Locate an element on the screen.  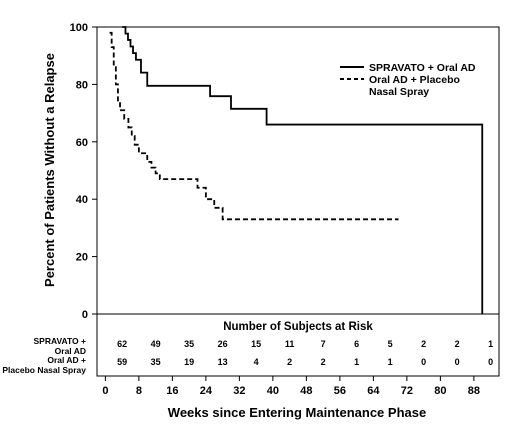
x-tick-label: 40 is located at coordinates (273, 391).